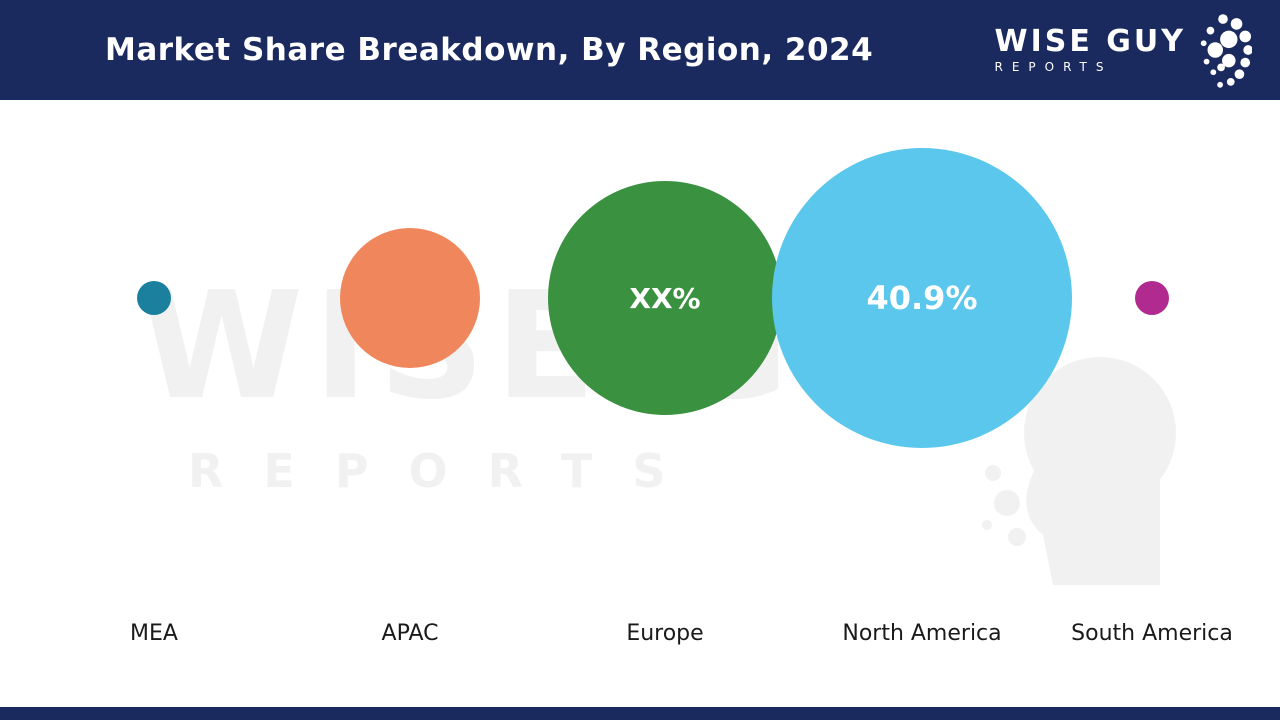 This screenshot has height=720, width=1280. I want to click on brand-logo-text: WISE GUY REPORTS, so click(1090, 50).